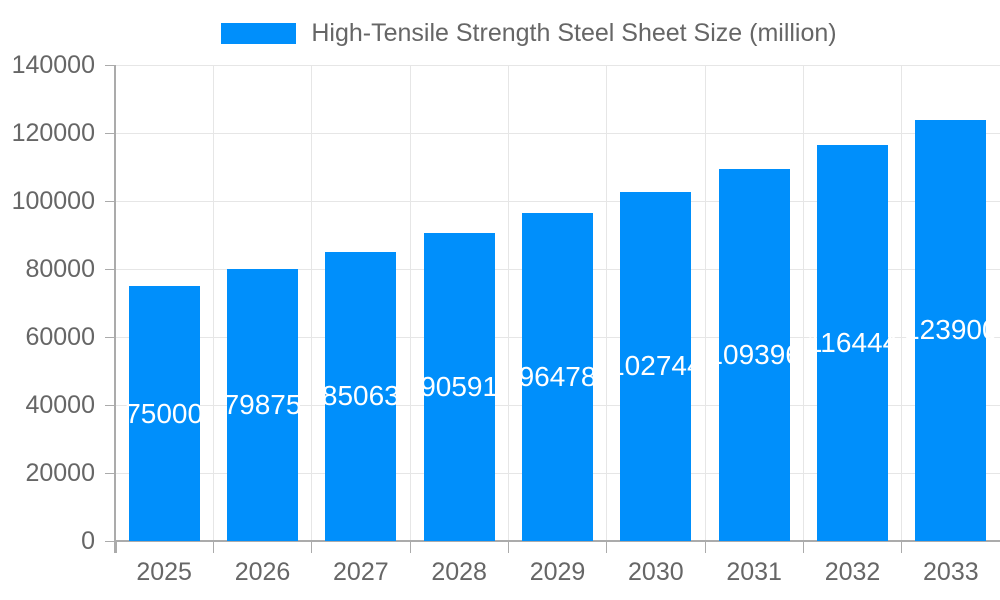 The width and height of the screenshot is (1000, 600). Describe the element at coordinates (115, 309) in the screenshot. I see `y-axis-line` at that location.